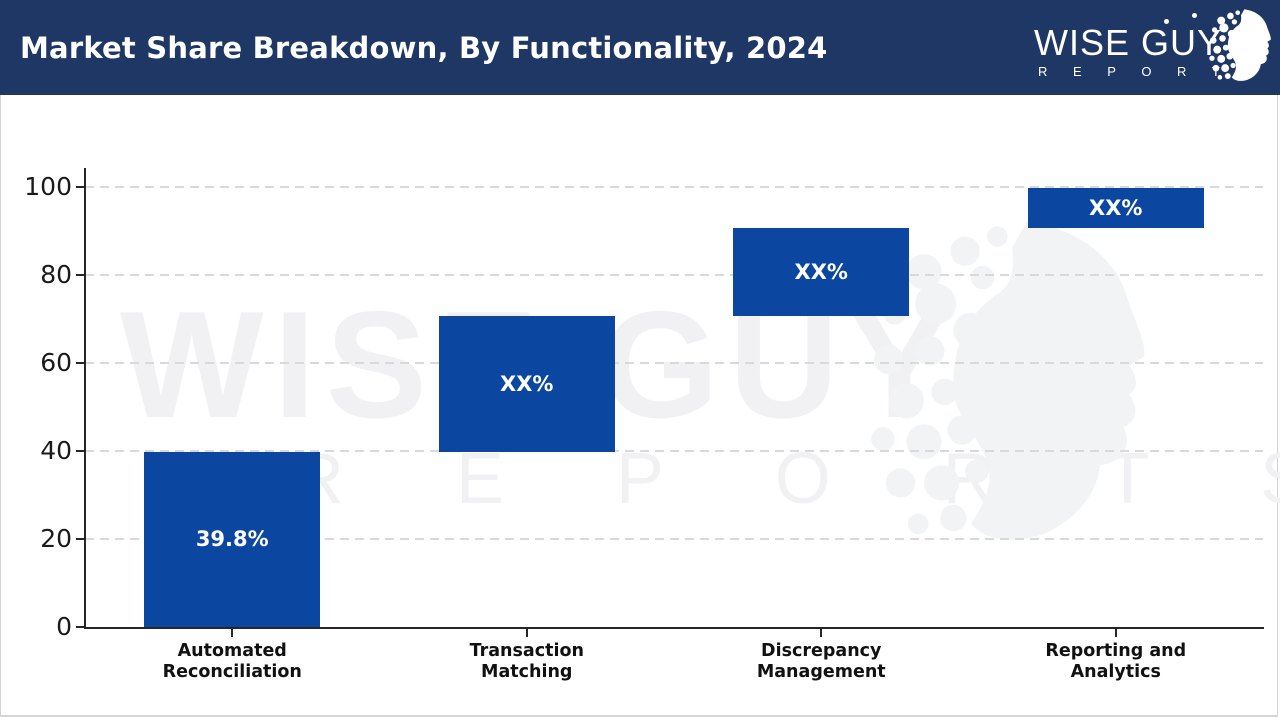 The height and width of the screenshot is (720, 1280). I want to click on category-label-line: Management, so click(821, 672).